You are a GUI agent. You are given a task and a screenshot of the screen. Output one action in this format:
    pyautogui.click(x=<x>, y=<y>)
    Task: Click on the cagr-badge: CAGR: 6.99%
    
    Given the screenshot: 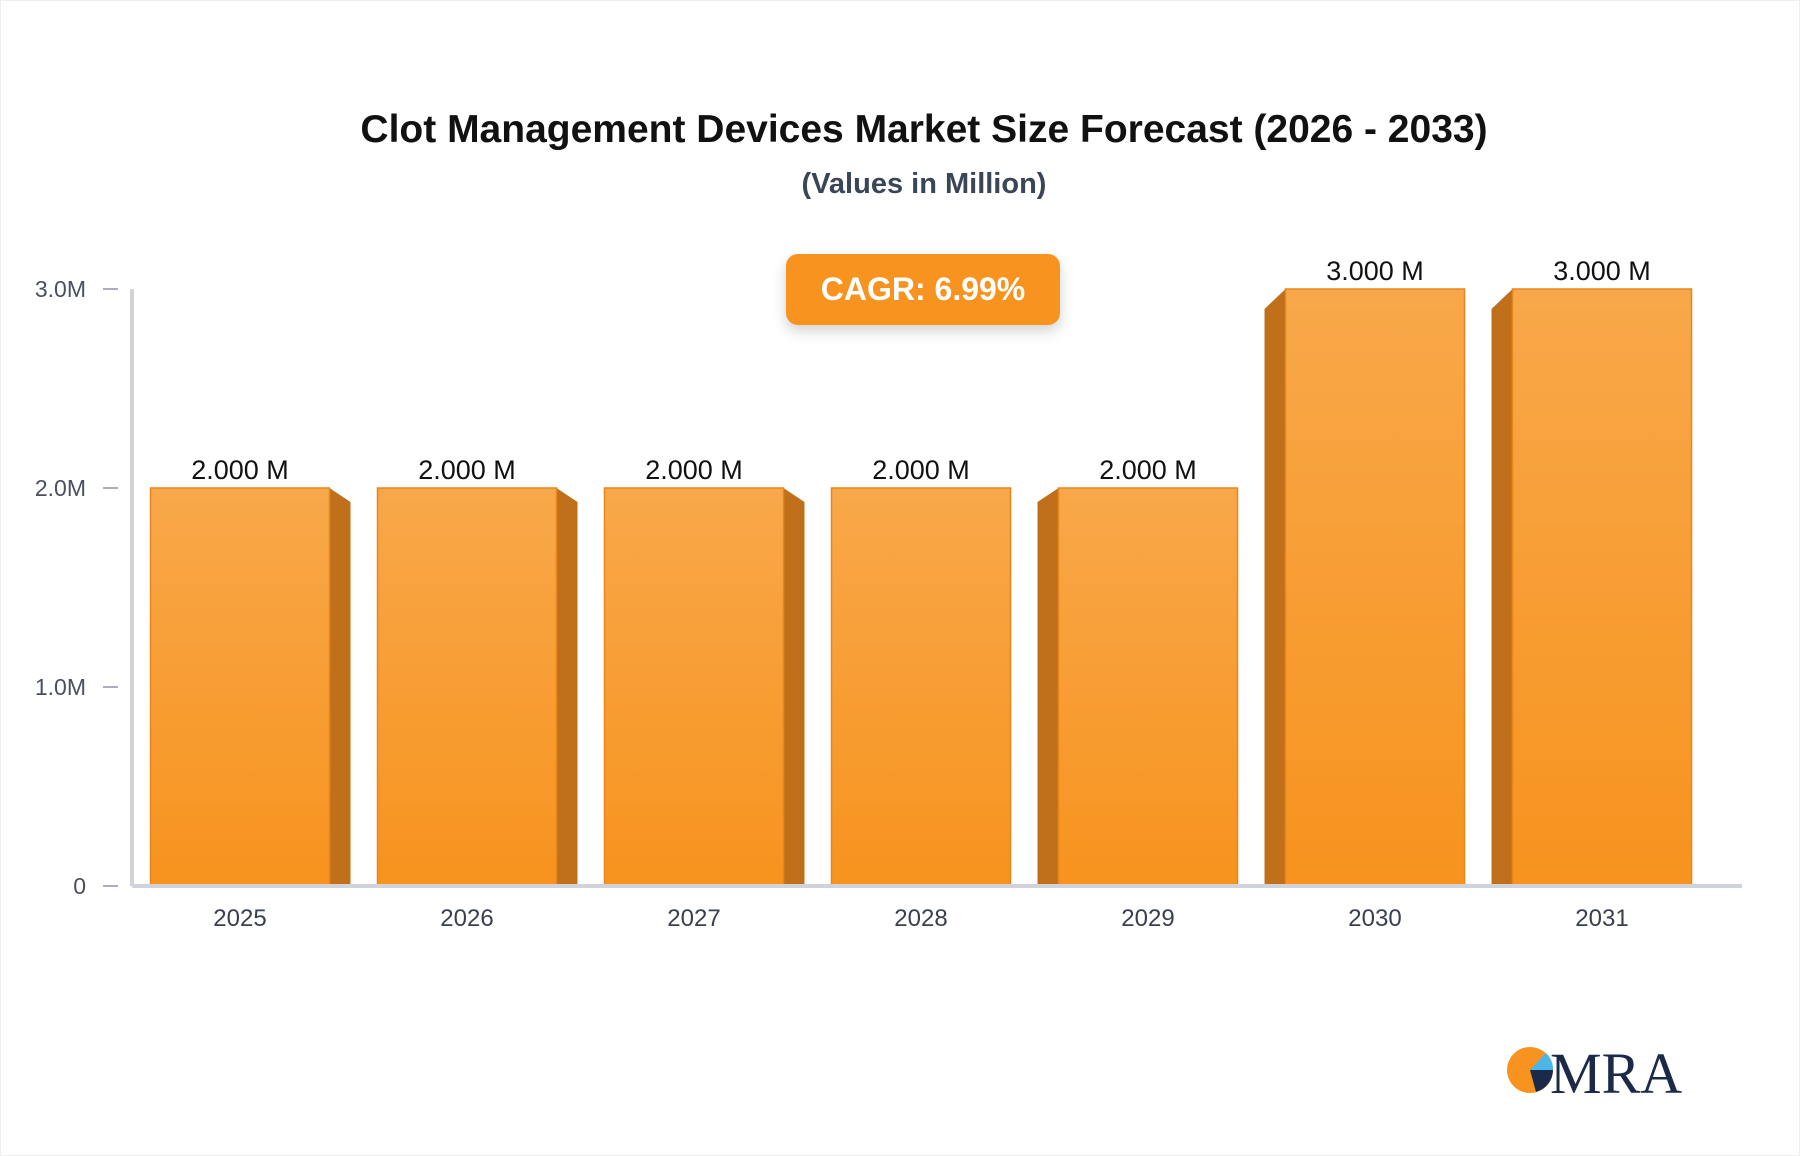 What is the action you would take?
    pyautogui.click(x=923, y=289)
    